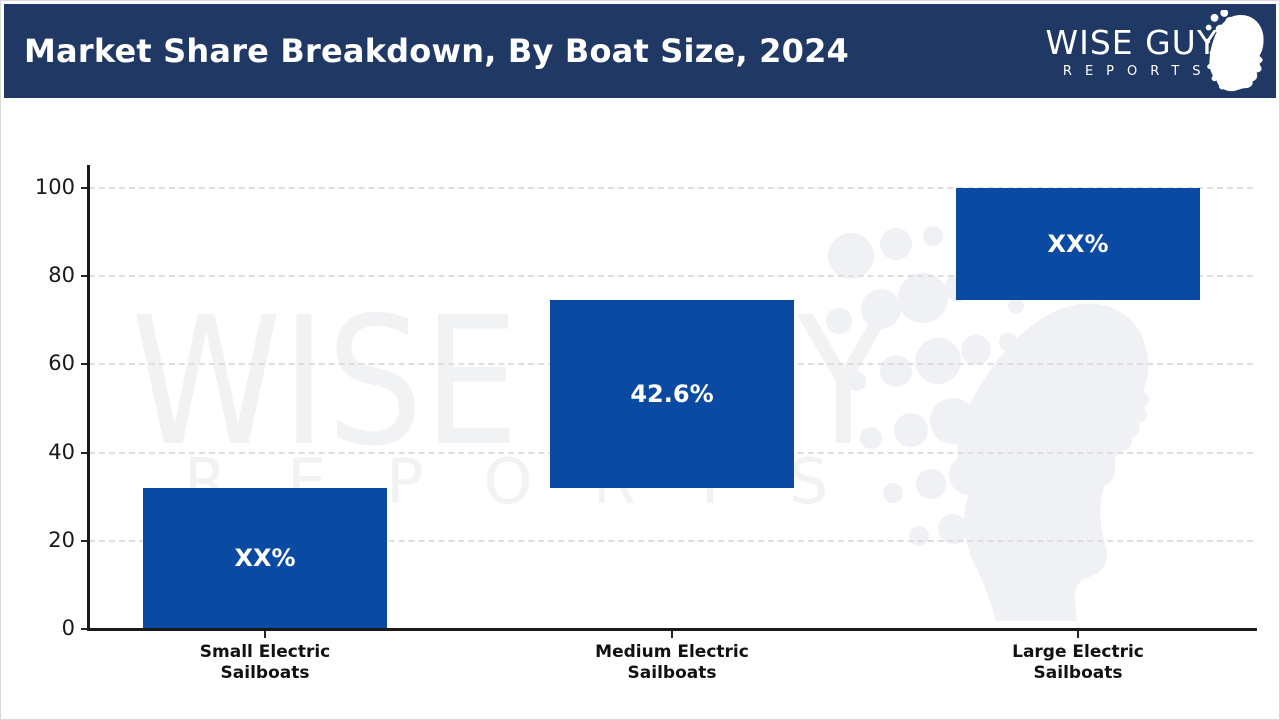 The width and height of the screenshot is (1280, 720). I want to click on wiseguy-logo: WISE GUY REPORTS, so click(1160, 51).